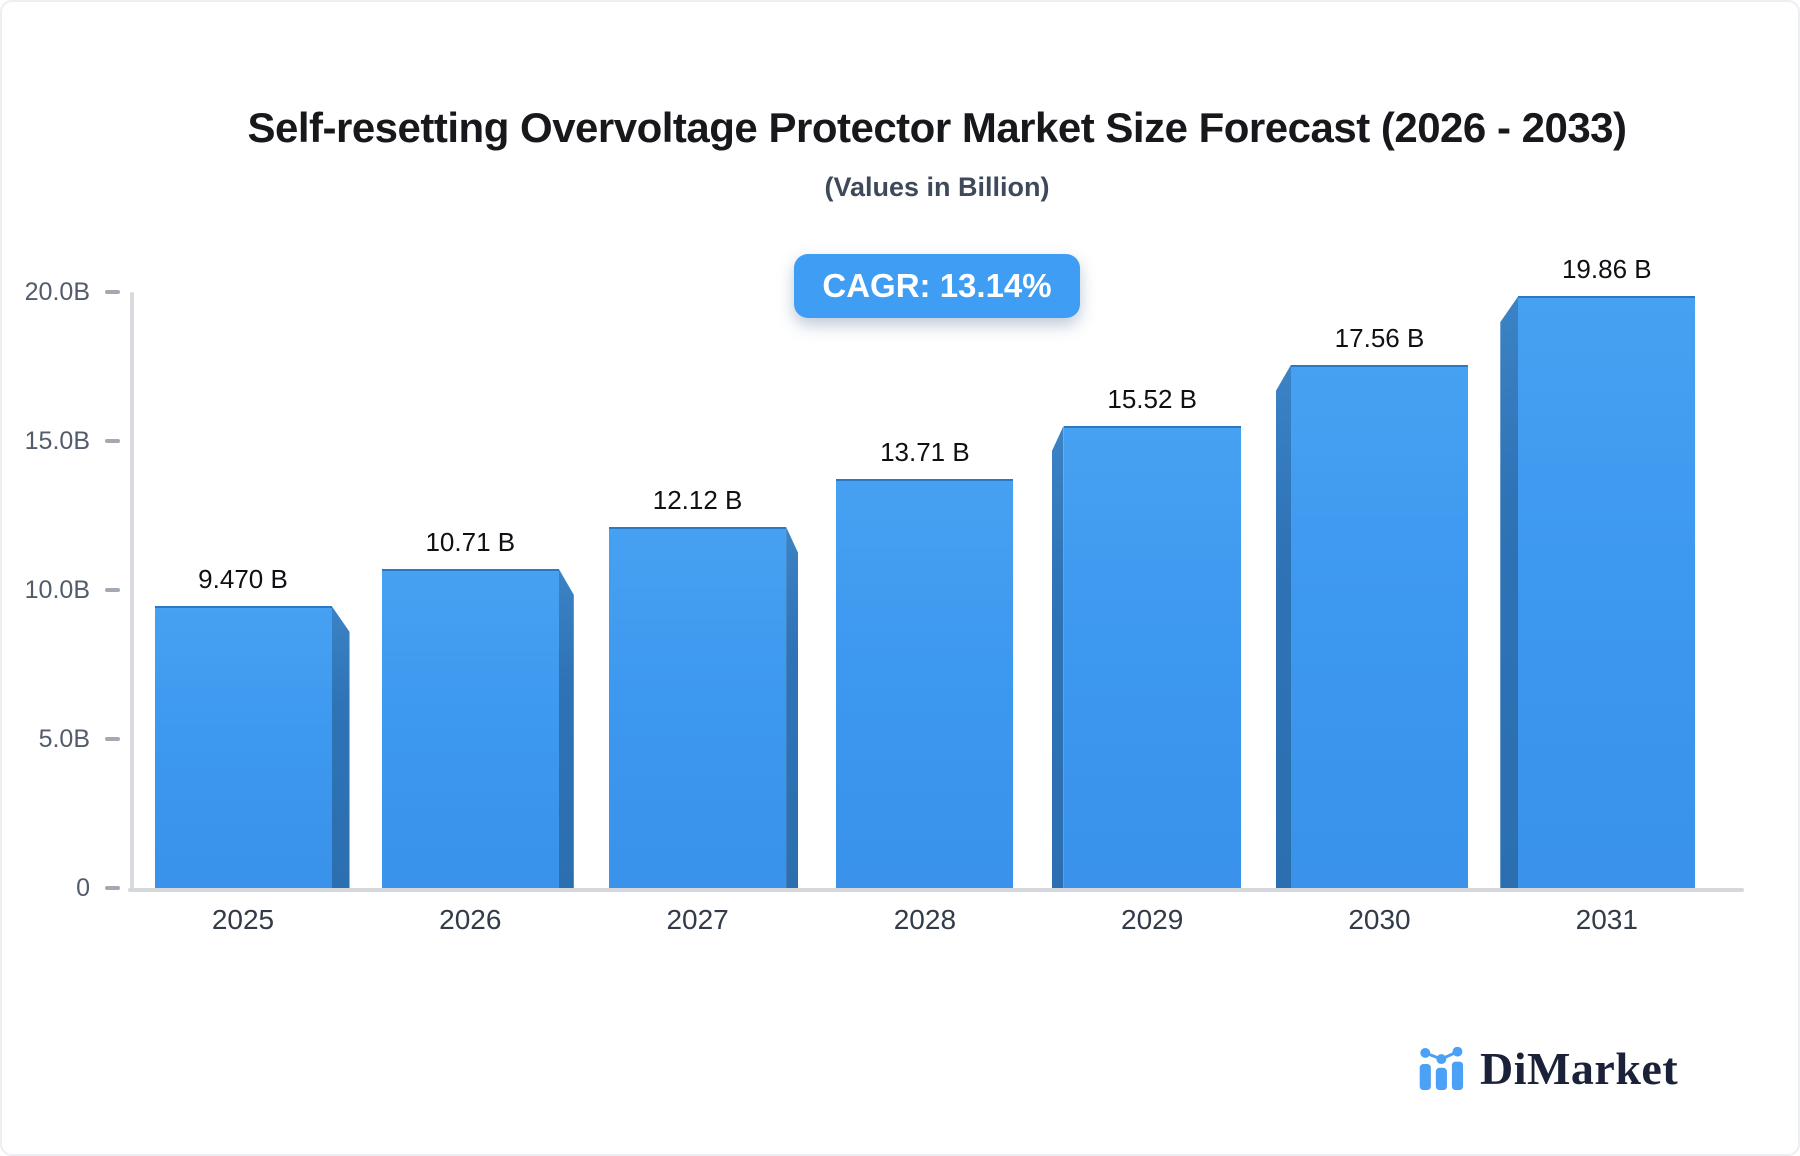 The image size is (1800, 1156). I want to click on bar-2030, so click(1379, 626).